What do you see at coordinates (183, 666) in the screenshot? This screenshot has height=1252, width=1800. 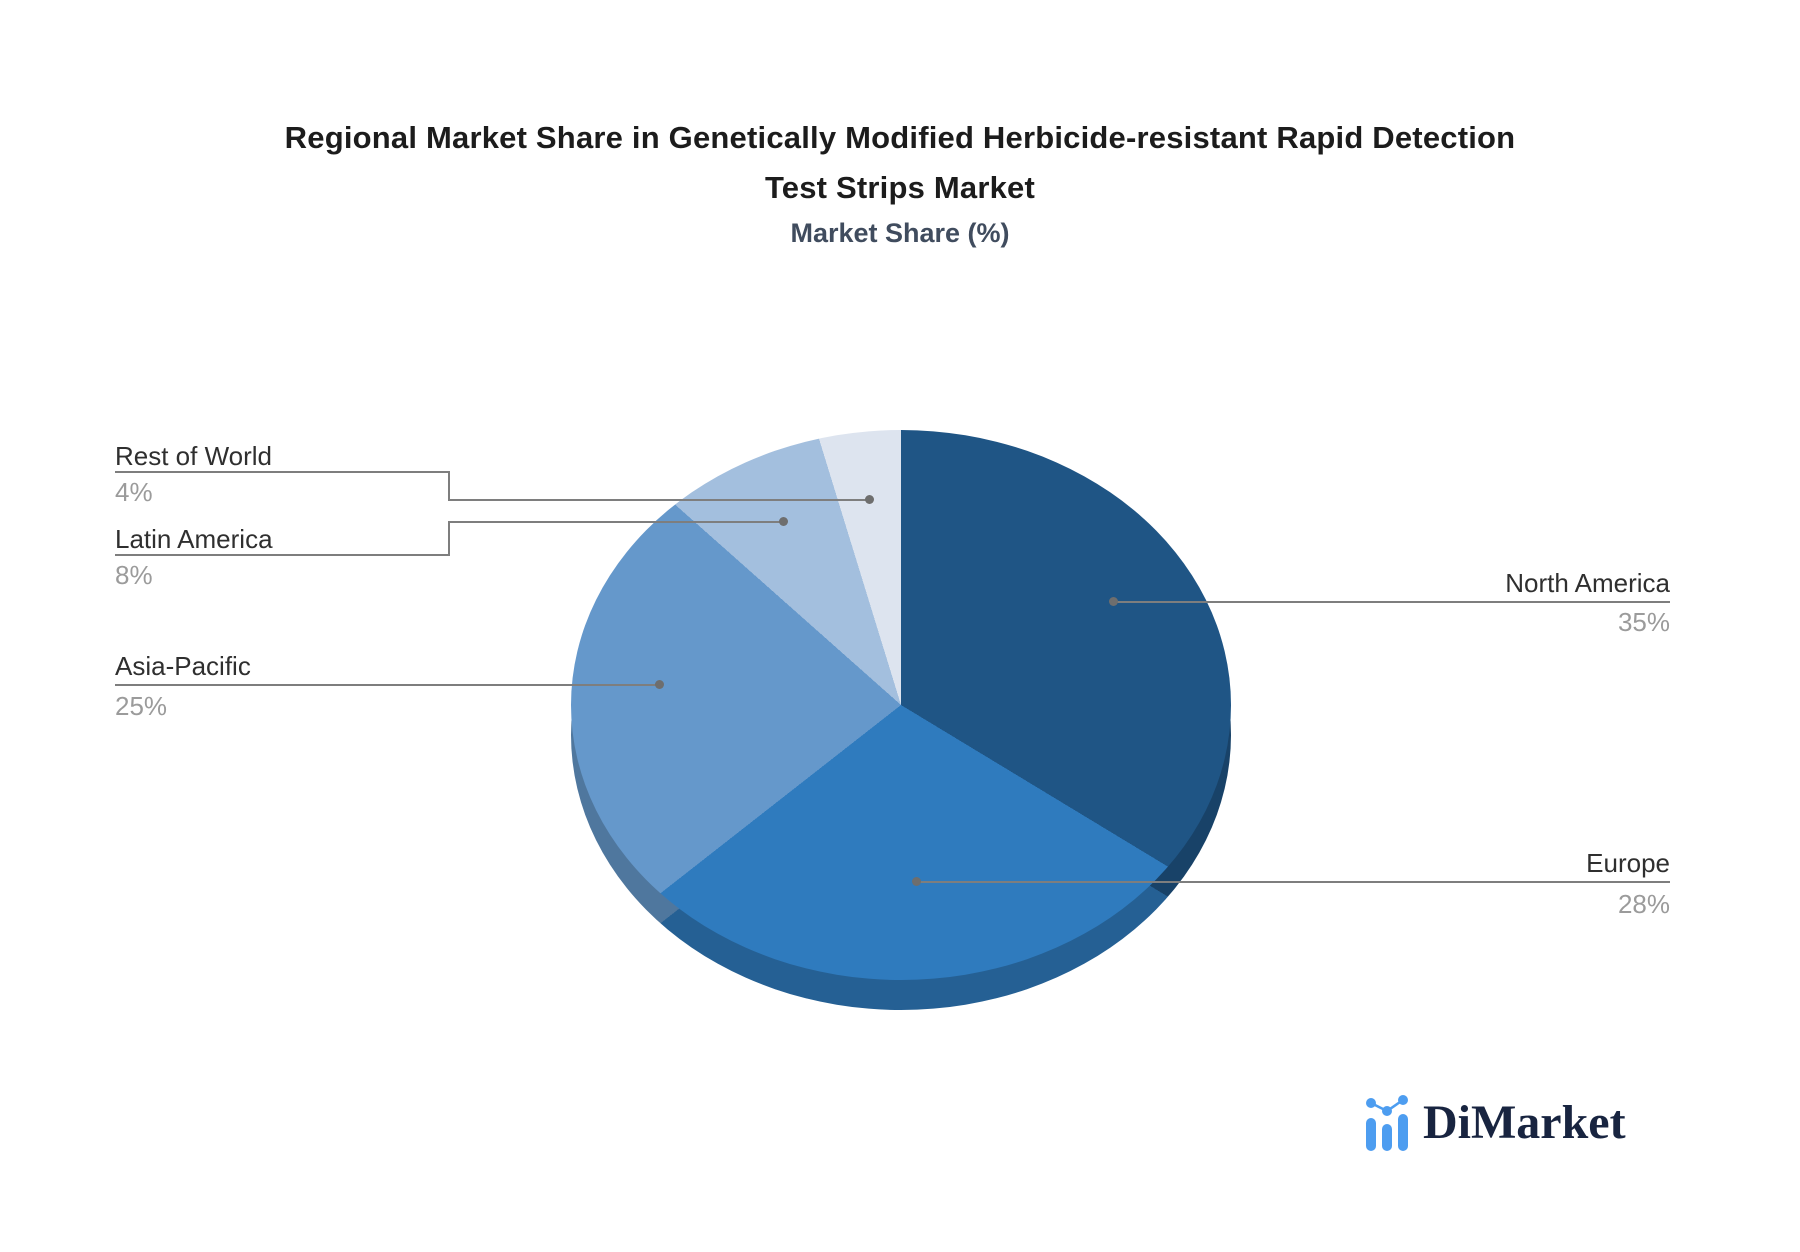 I see `slice-label-asia-pacific: Asia-Pacific` at bounding box center [183, 666].